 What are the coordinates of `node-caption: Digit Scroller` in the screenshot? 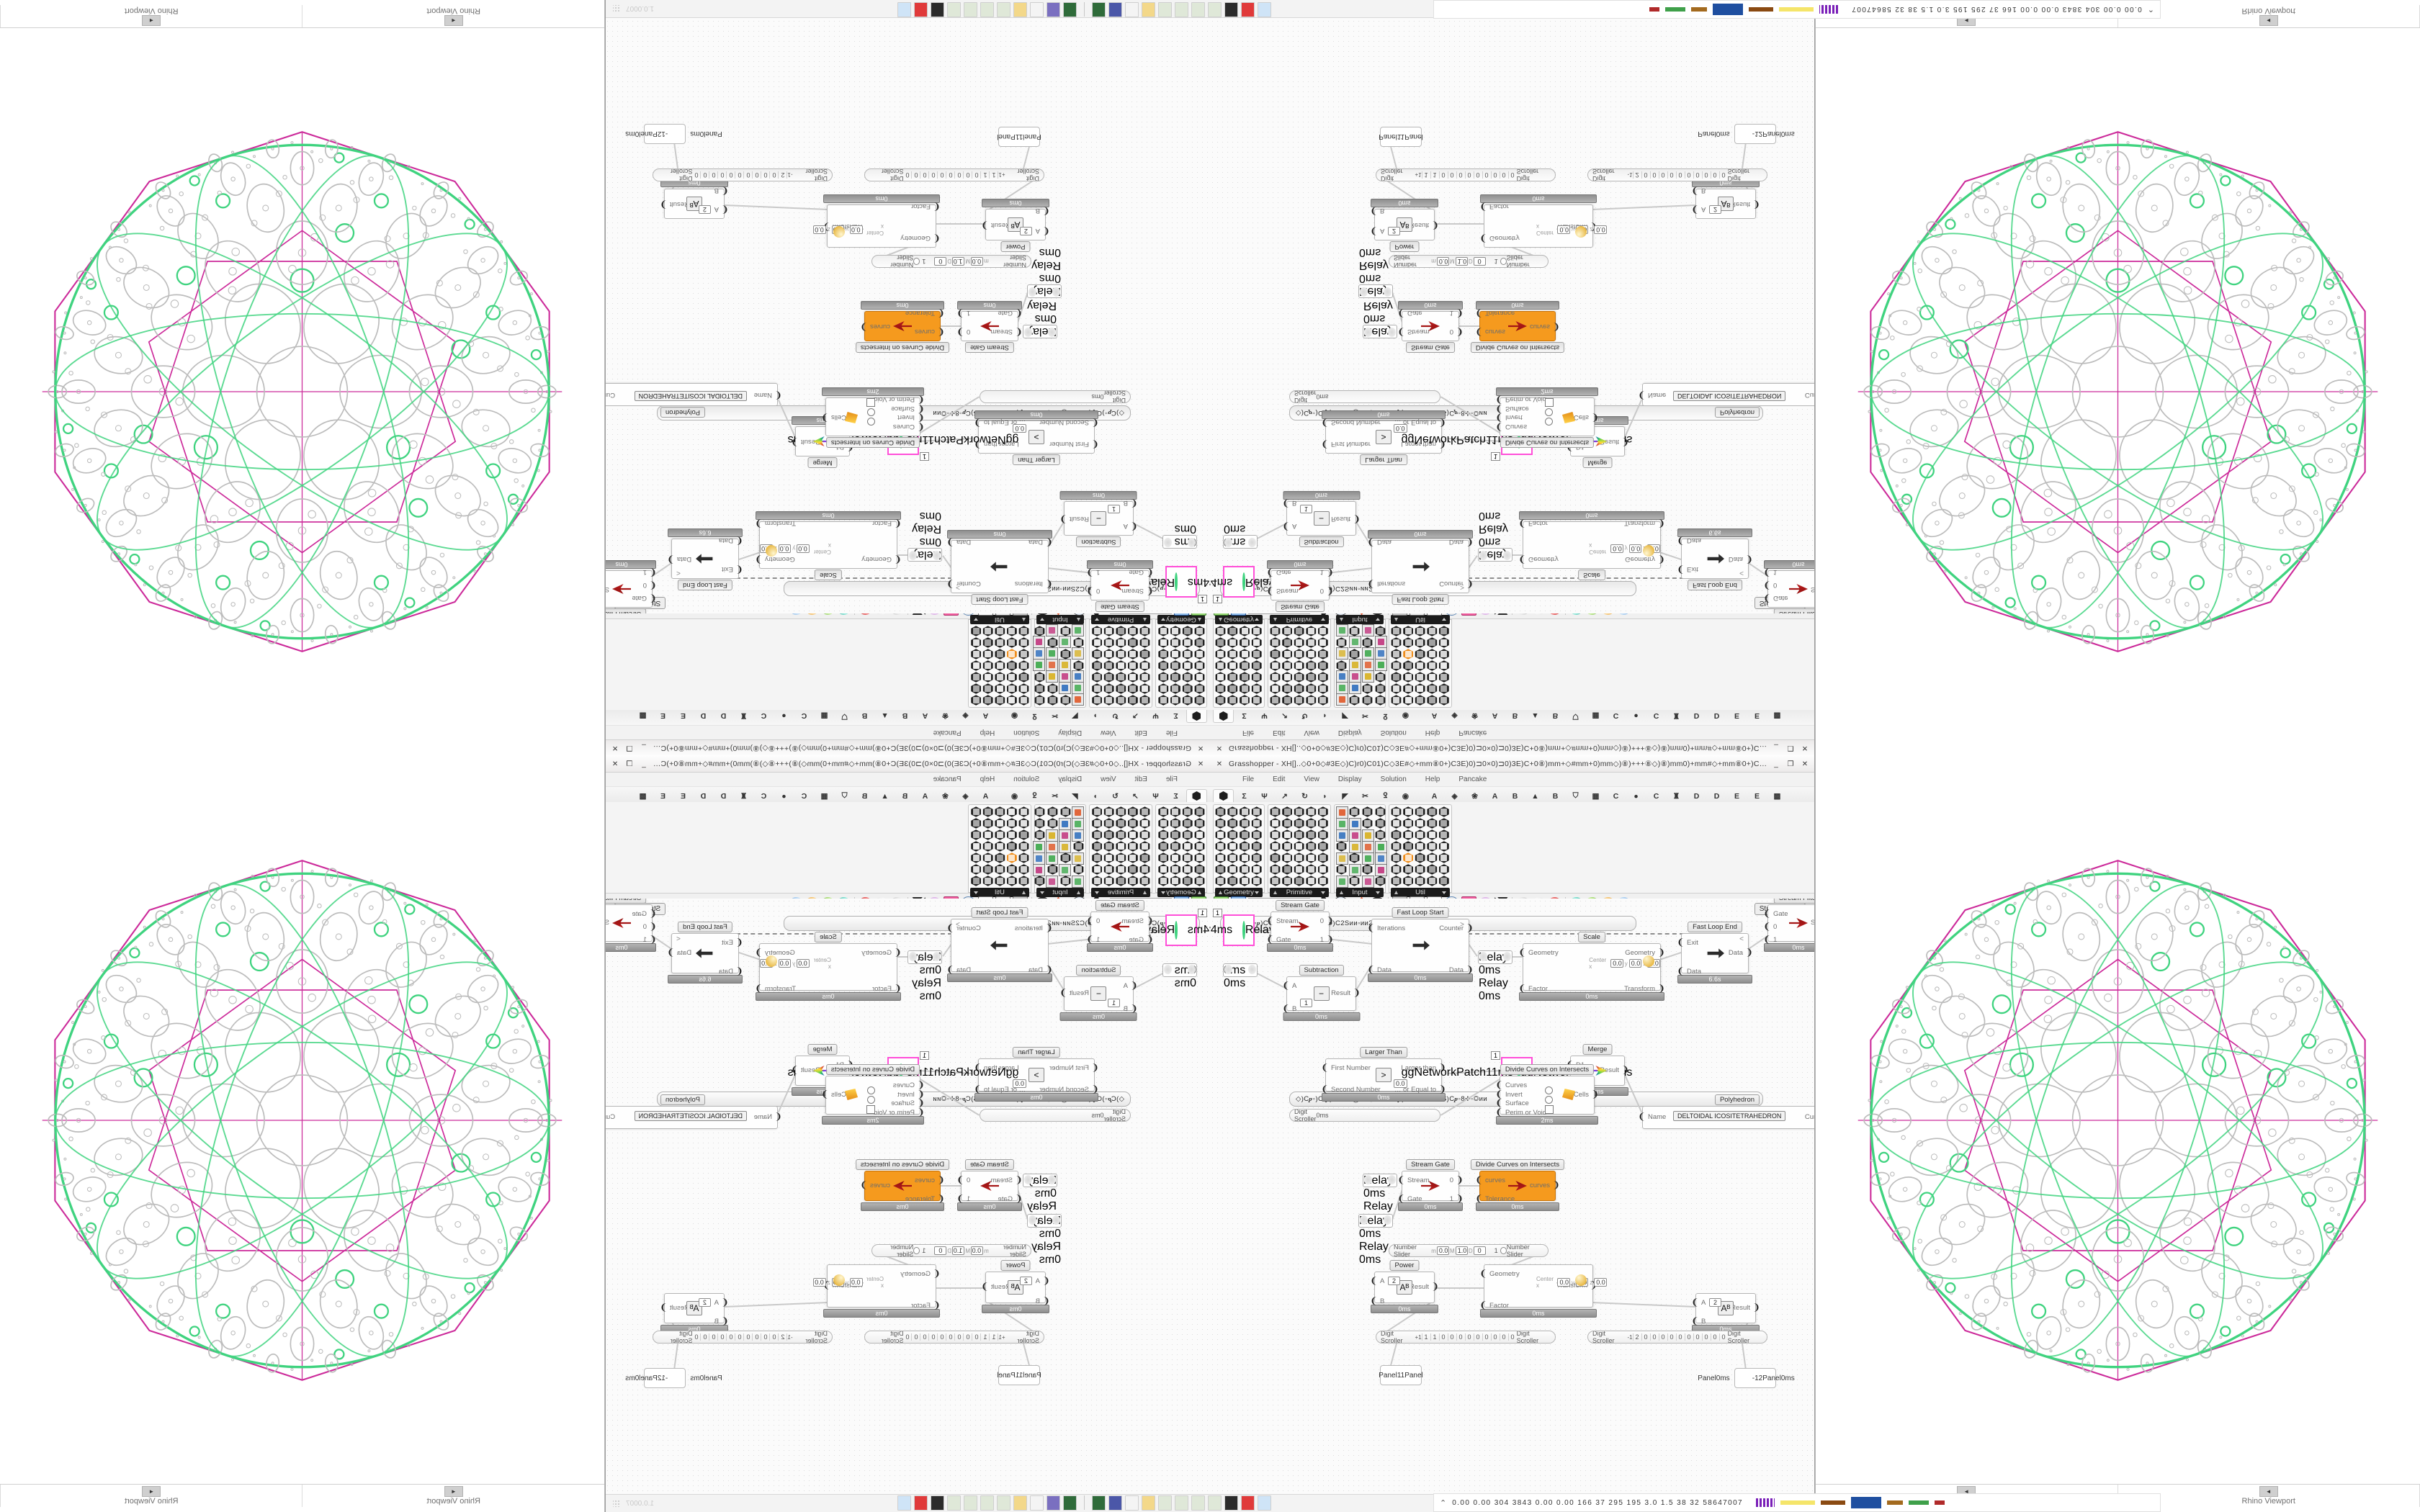 It's located at (1527, 174).